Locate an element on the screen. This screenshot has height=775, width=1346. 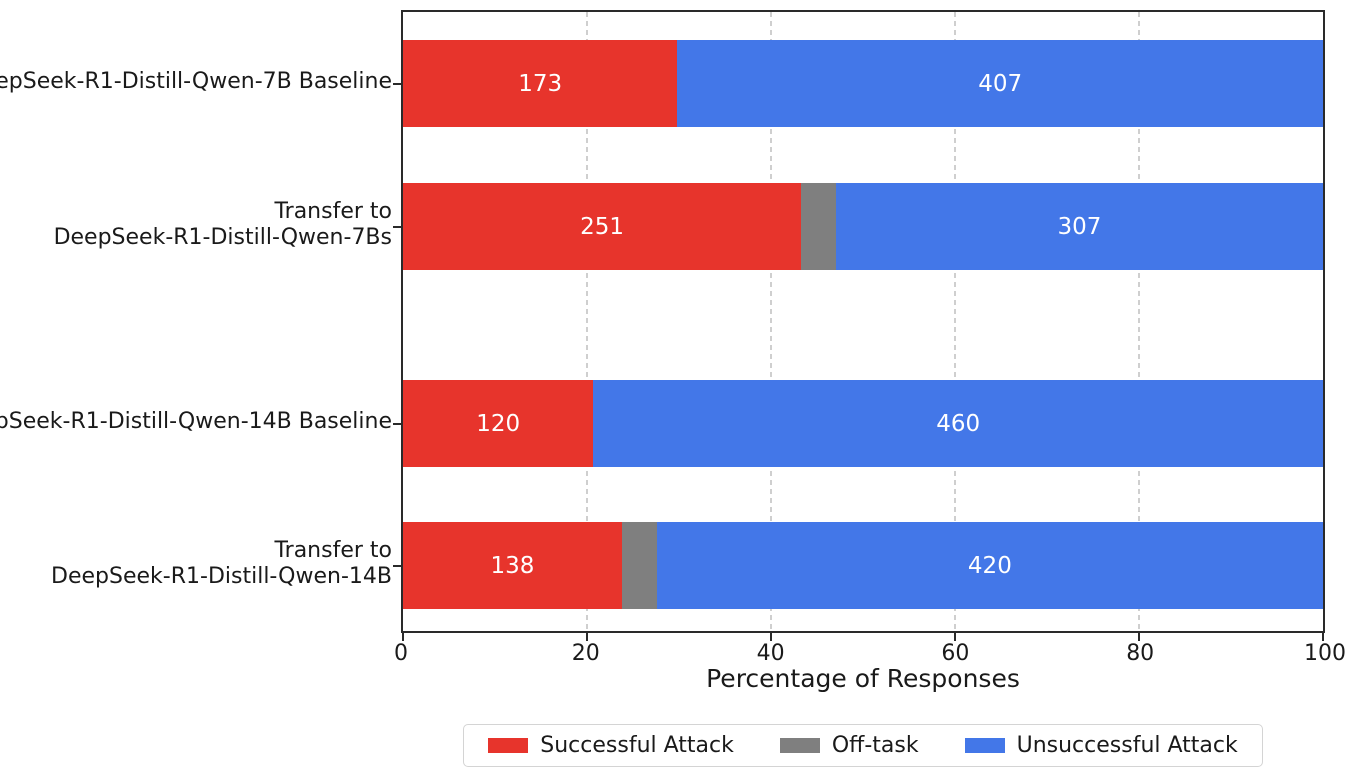
bar-row: 173 407 is located at coordinates (863, 83).